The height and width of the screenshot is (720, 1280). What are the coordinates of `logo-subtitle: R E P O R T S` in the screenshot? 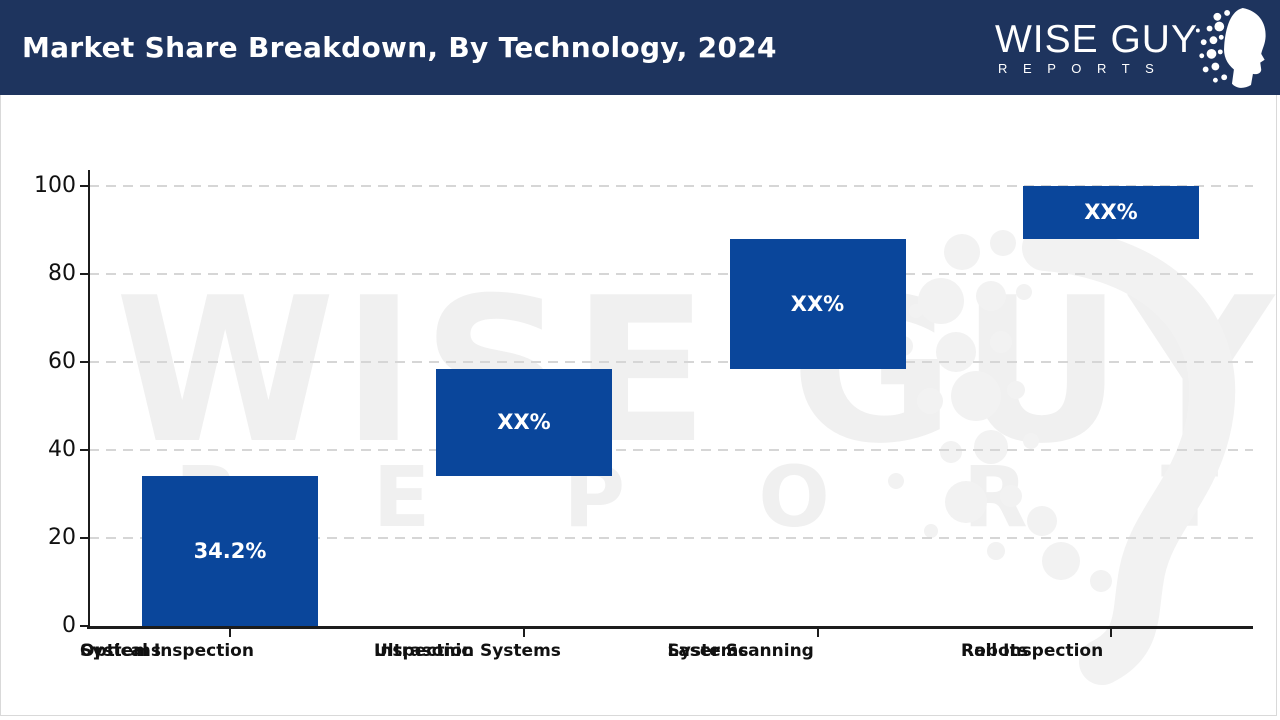 It's located at (1078, 68).